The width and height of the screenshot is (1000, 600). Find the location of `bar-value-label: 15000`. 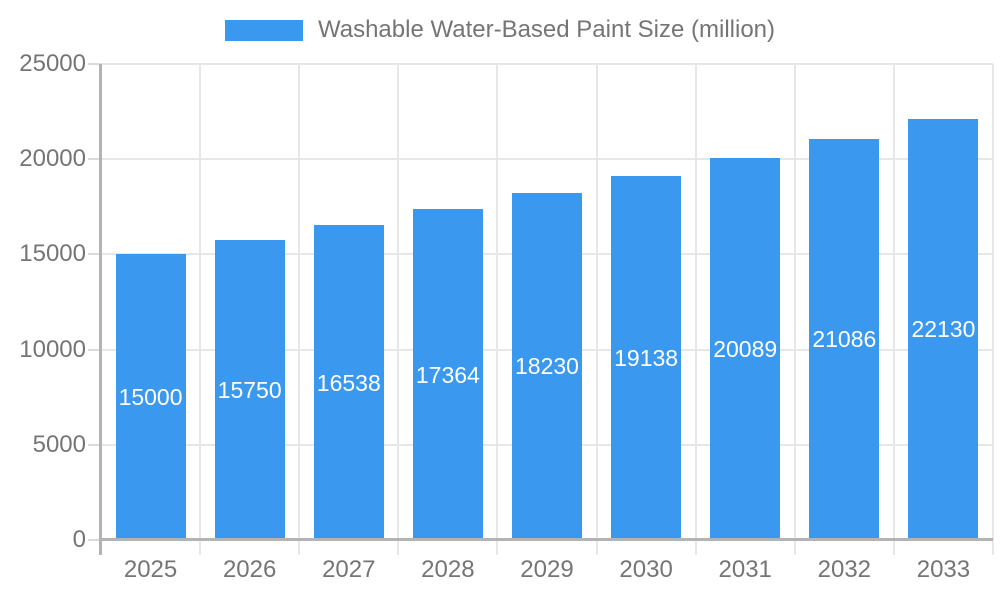

bar-value-label: 15000 is located at coordinates (150, 397).